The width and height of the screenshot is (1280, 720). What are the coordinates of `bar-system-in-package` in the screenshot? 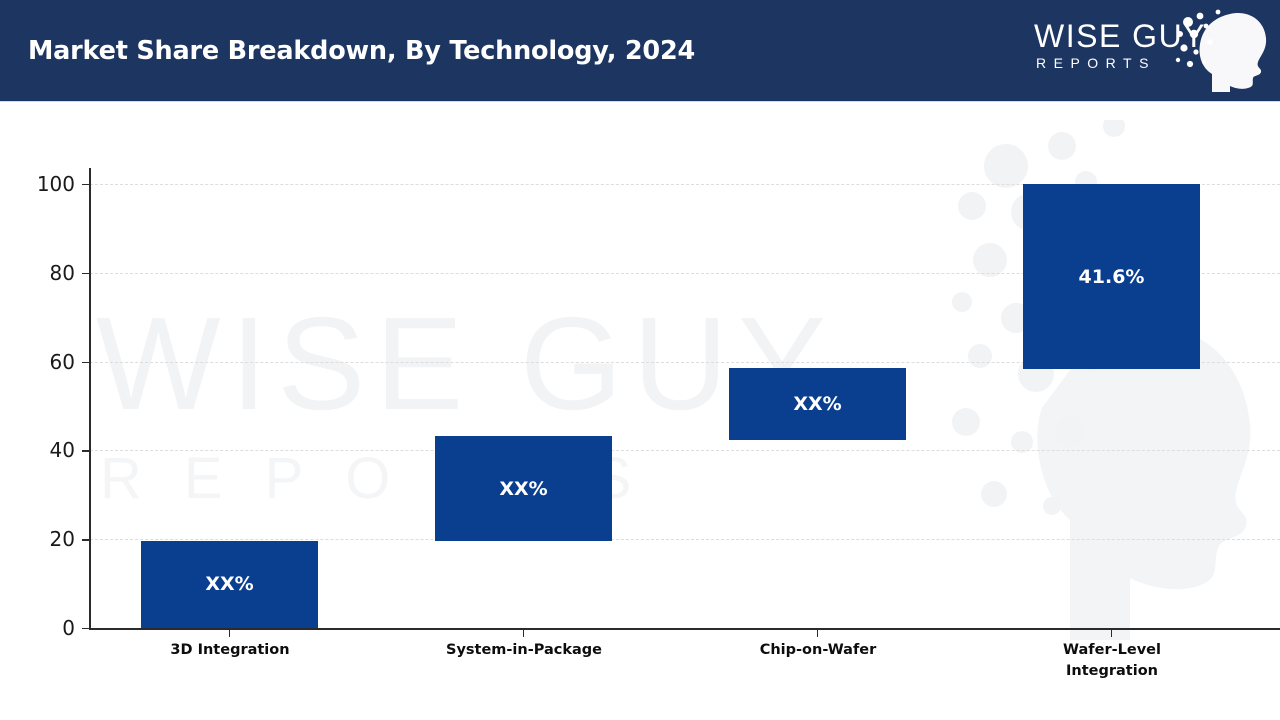 It's located at (523, 488).